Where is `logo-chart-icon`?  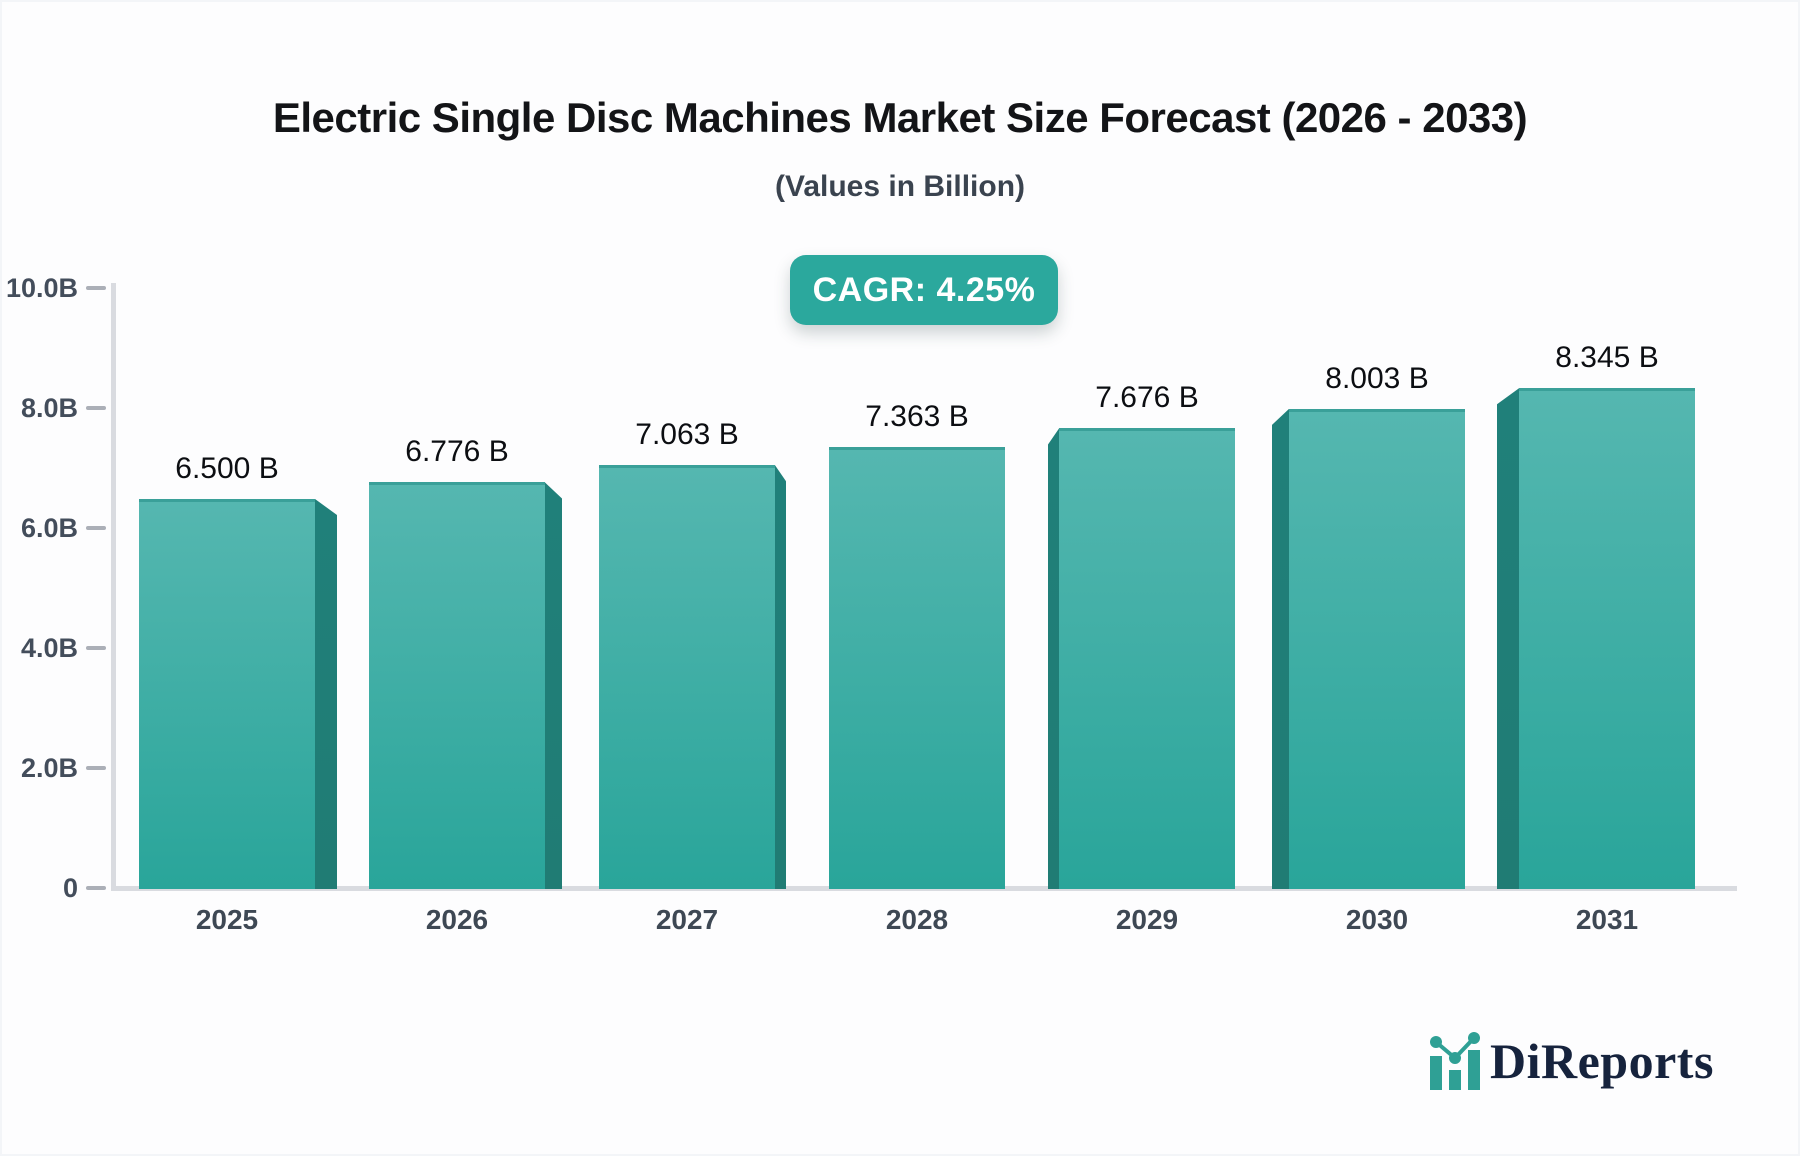 logo-chart-icon is located at coordinates (1455, 1061).